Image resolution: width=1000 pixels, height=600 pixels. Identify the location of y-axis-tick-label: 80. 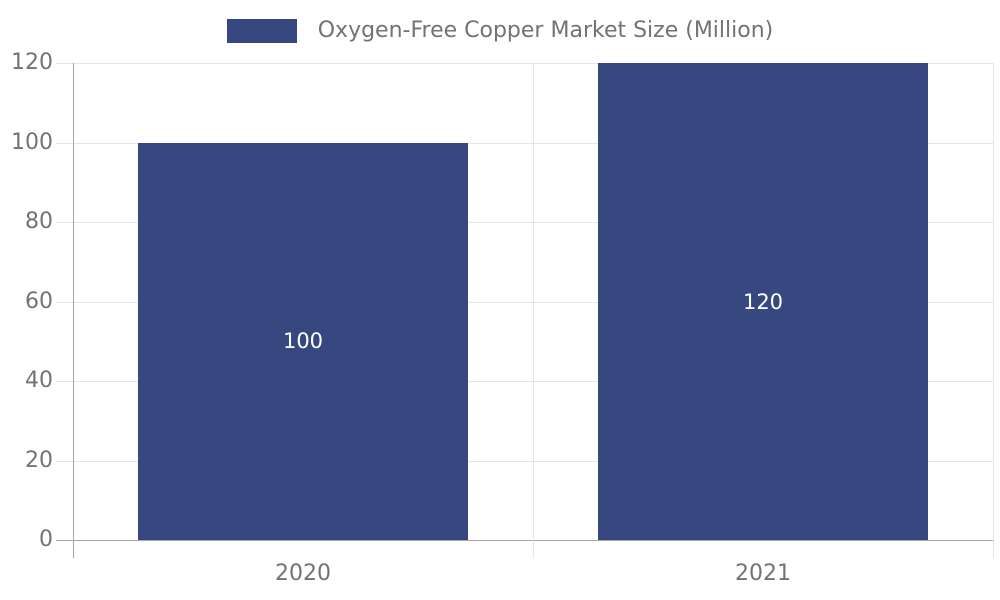
(39, 221).